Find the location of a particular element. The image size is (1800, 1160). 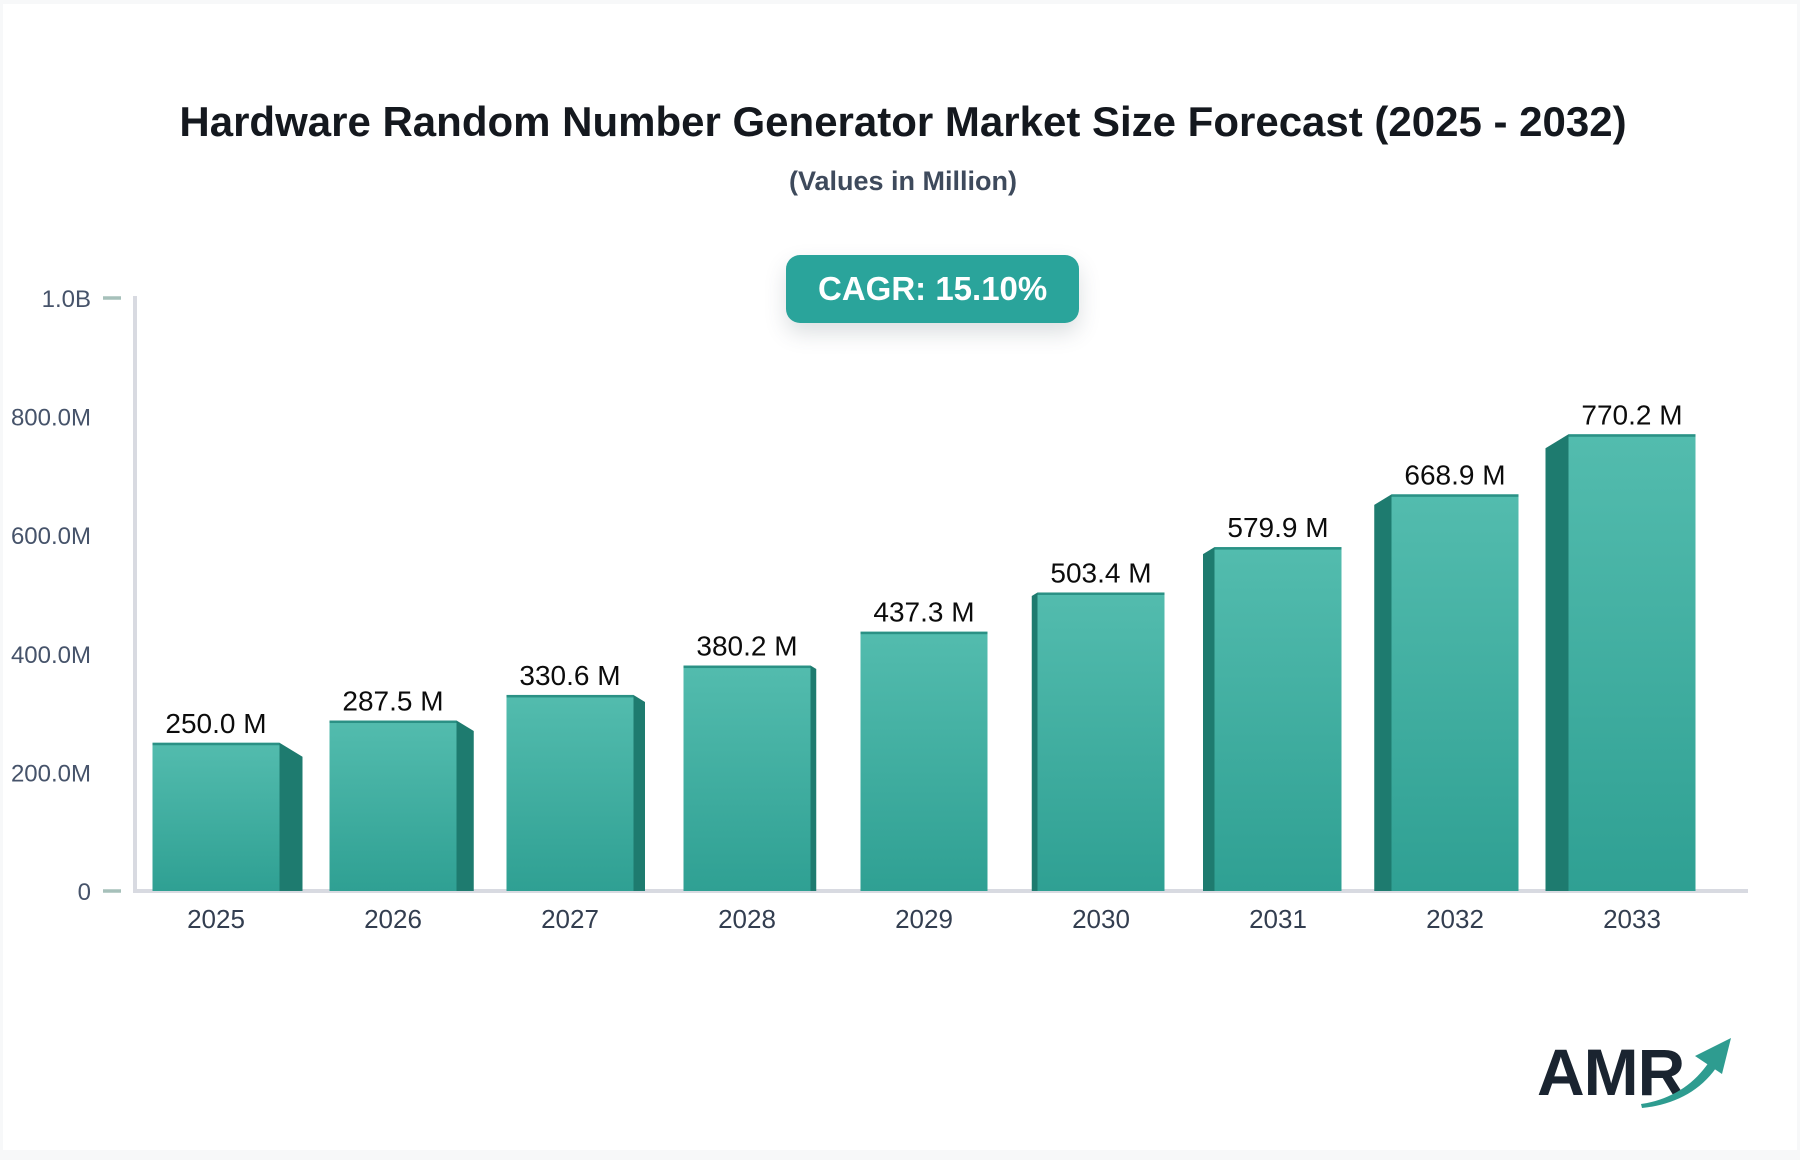

y-tick-label: 400.0M is located at coordinates (51, 655).